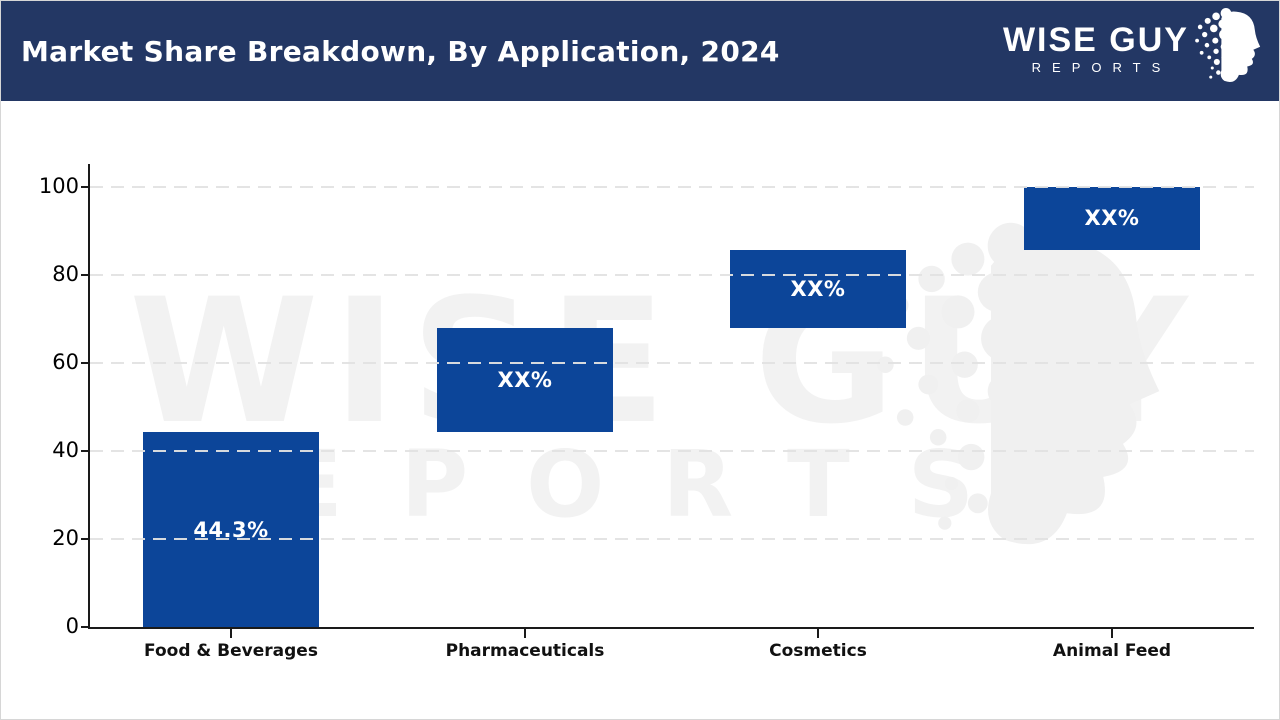 This screenshot has height=720, width=1280. I want to click on bar-animal-feed: XX%, so click(1112, 218).